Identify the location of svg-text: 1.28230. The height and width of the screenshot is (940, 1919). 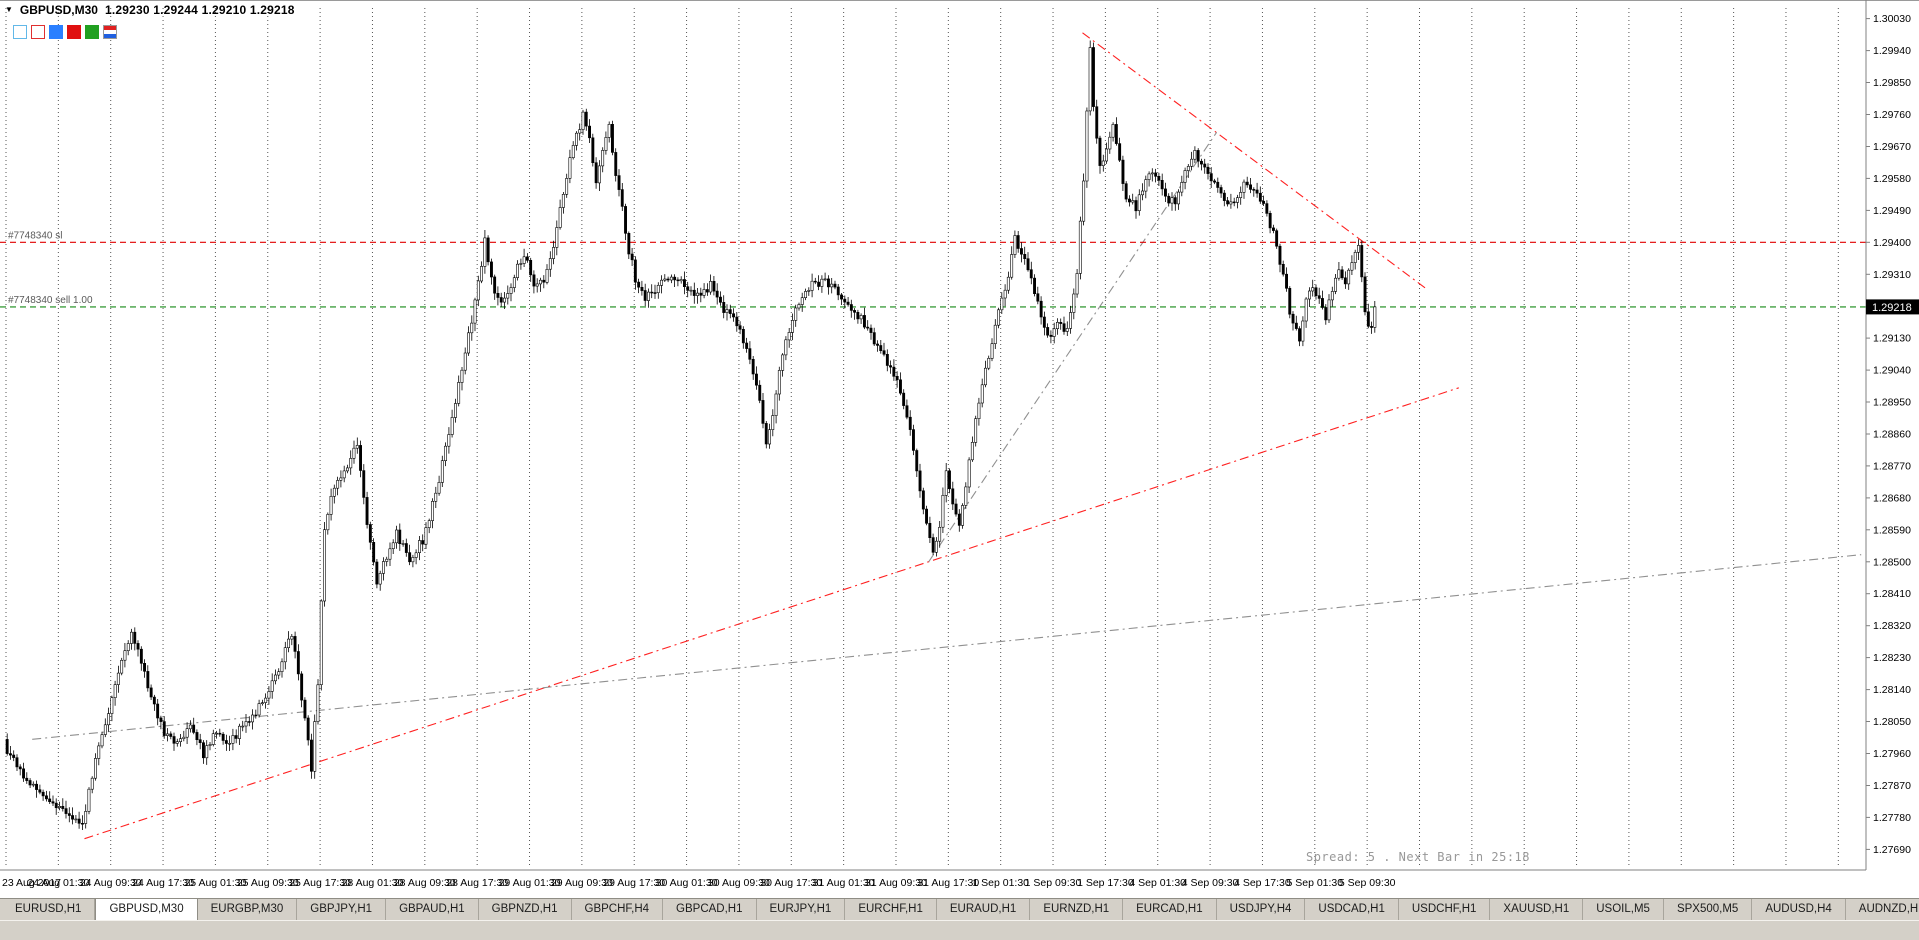
(1892, 658).